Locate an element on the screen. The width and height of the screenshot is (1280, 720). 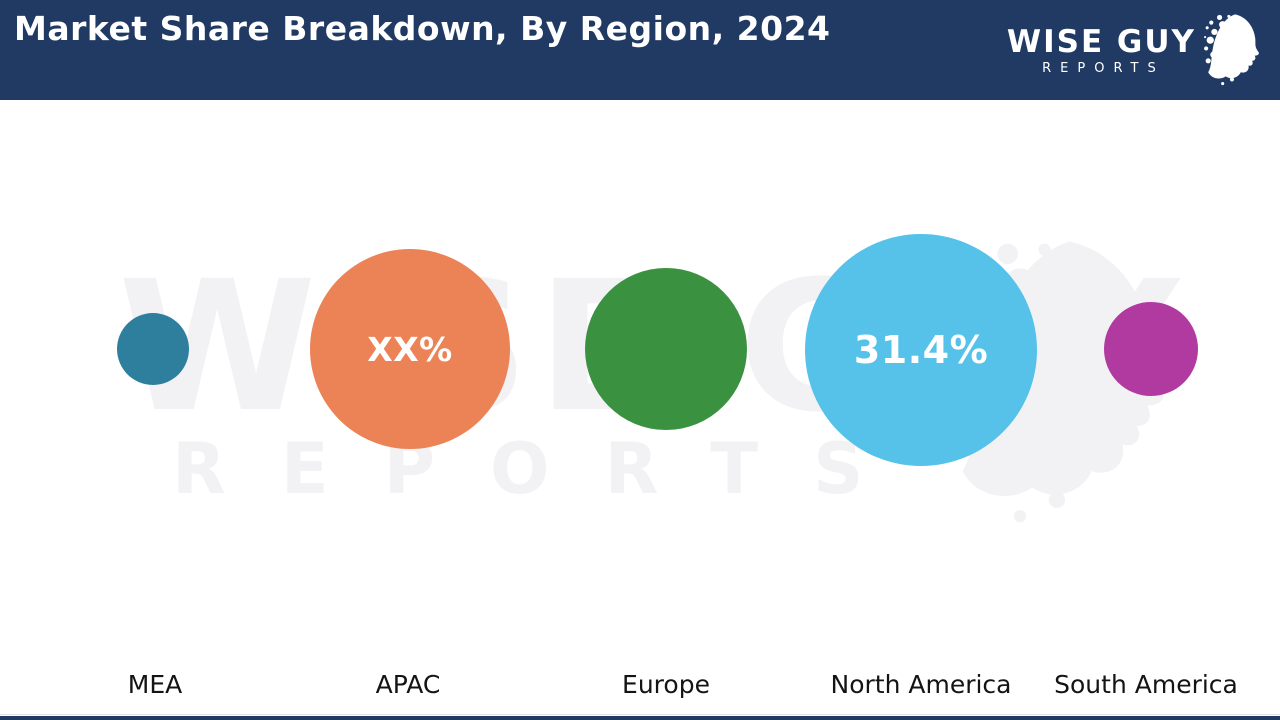
category-label-south-america: South America is located at coordinates (1146, 684).